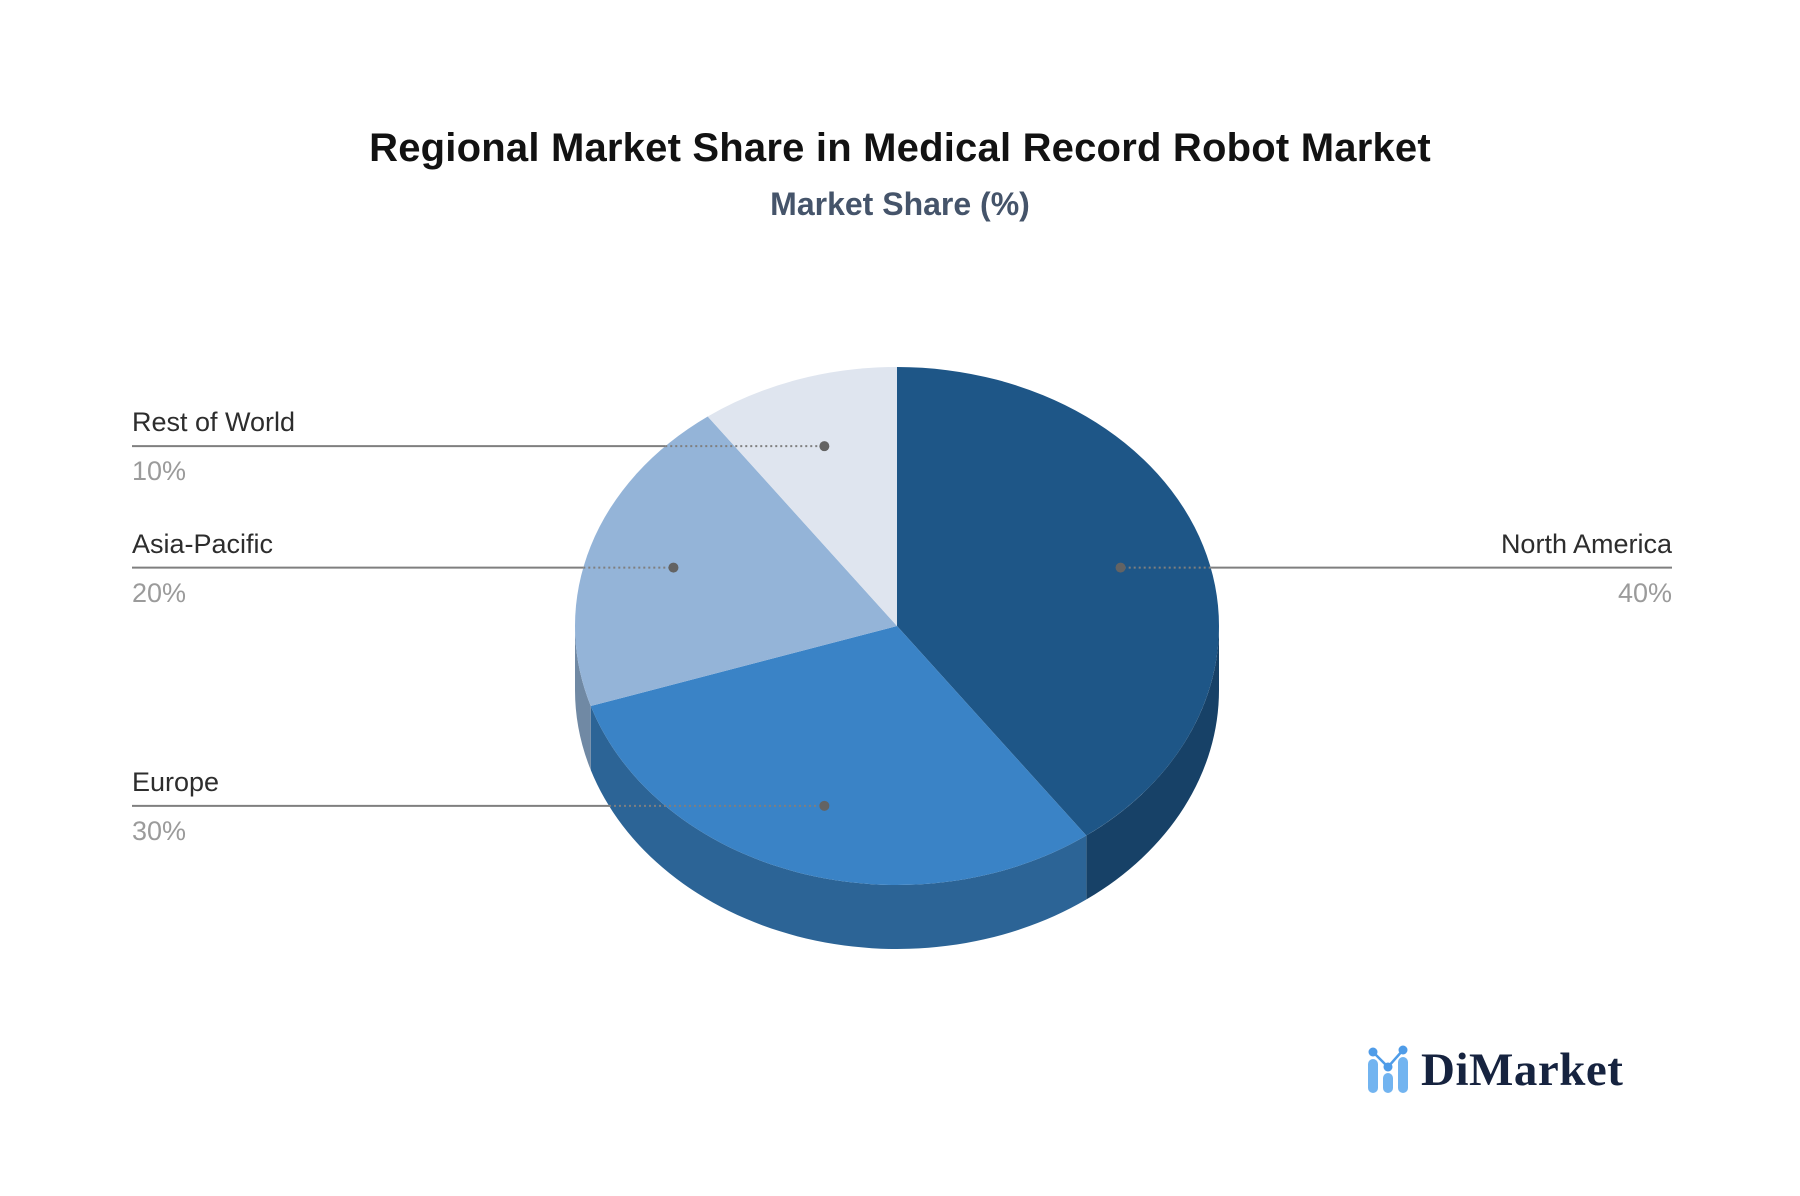  What do you see at coordinates (1388, 1069) in the screenshot?
I see `bar-chart-with-trend-dots-icon` at bounding box center [1388, 1069].